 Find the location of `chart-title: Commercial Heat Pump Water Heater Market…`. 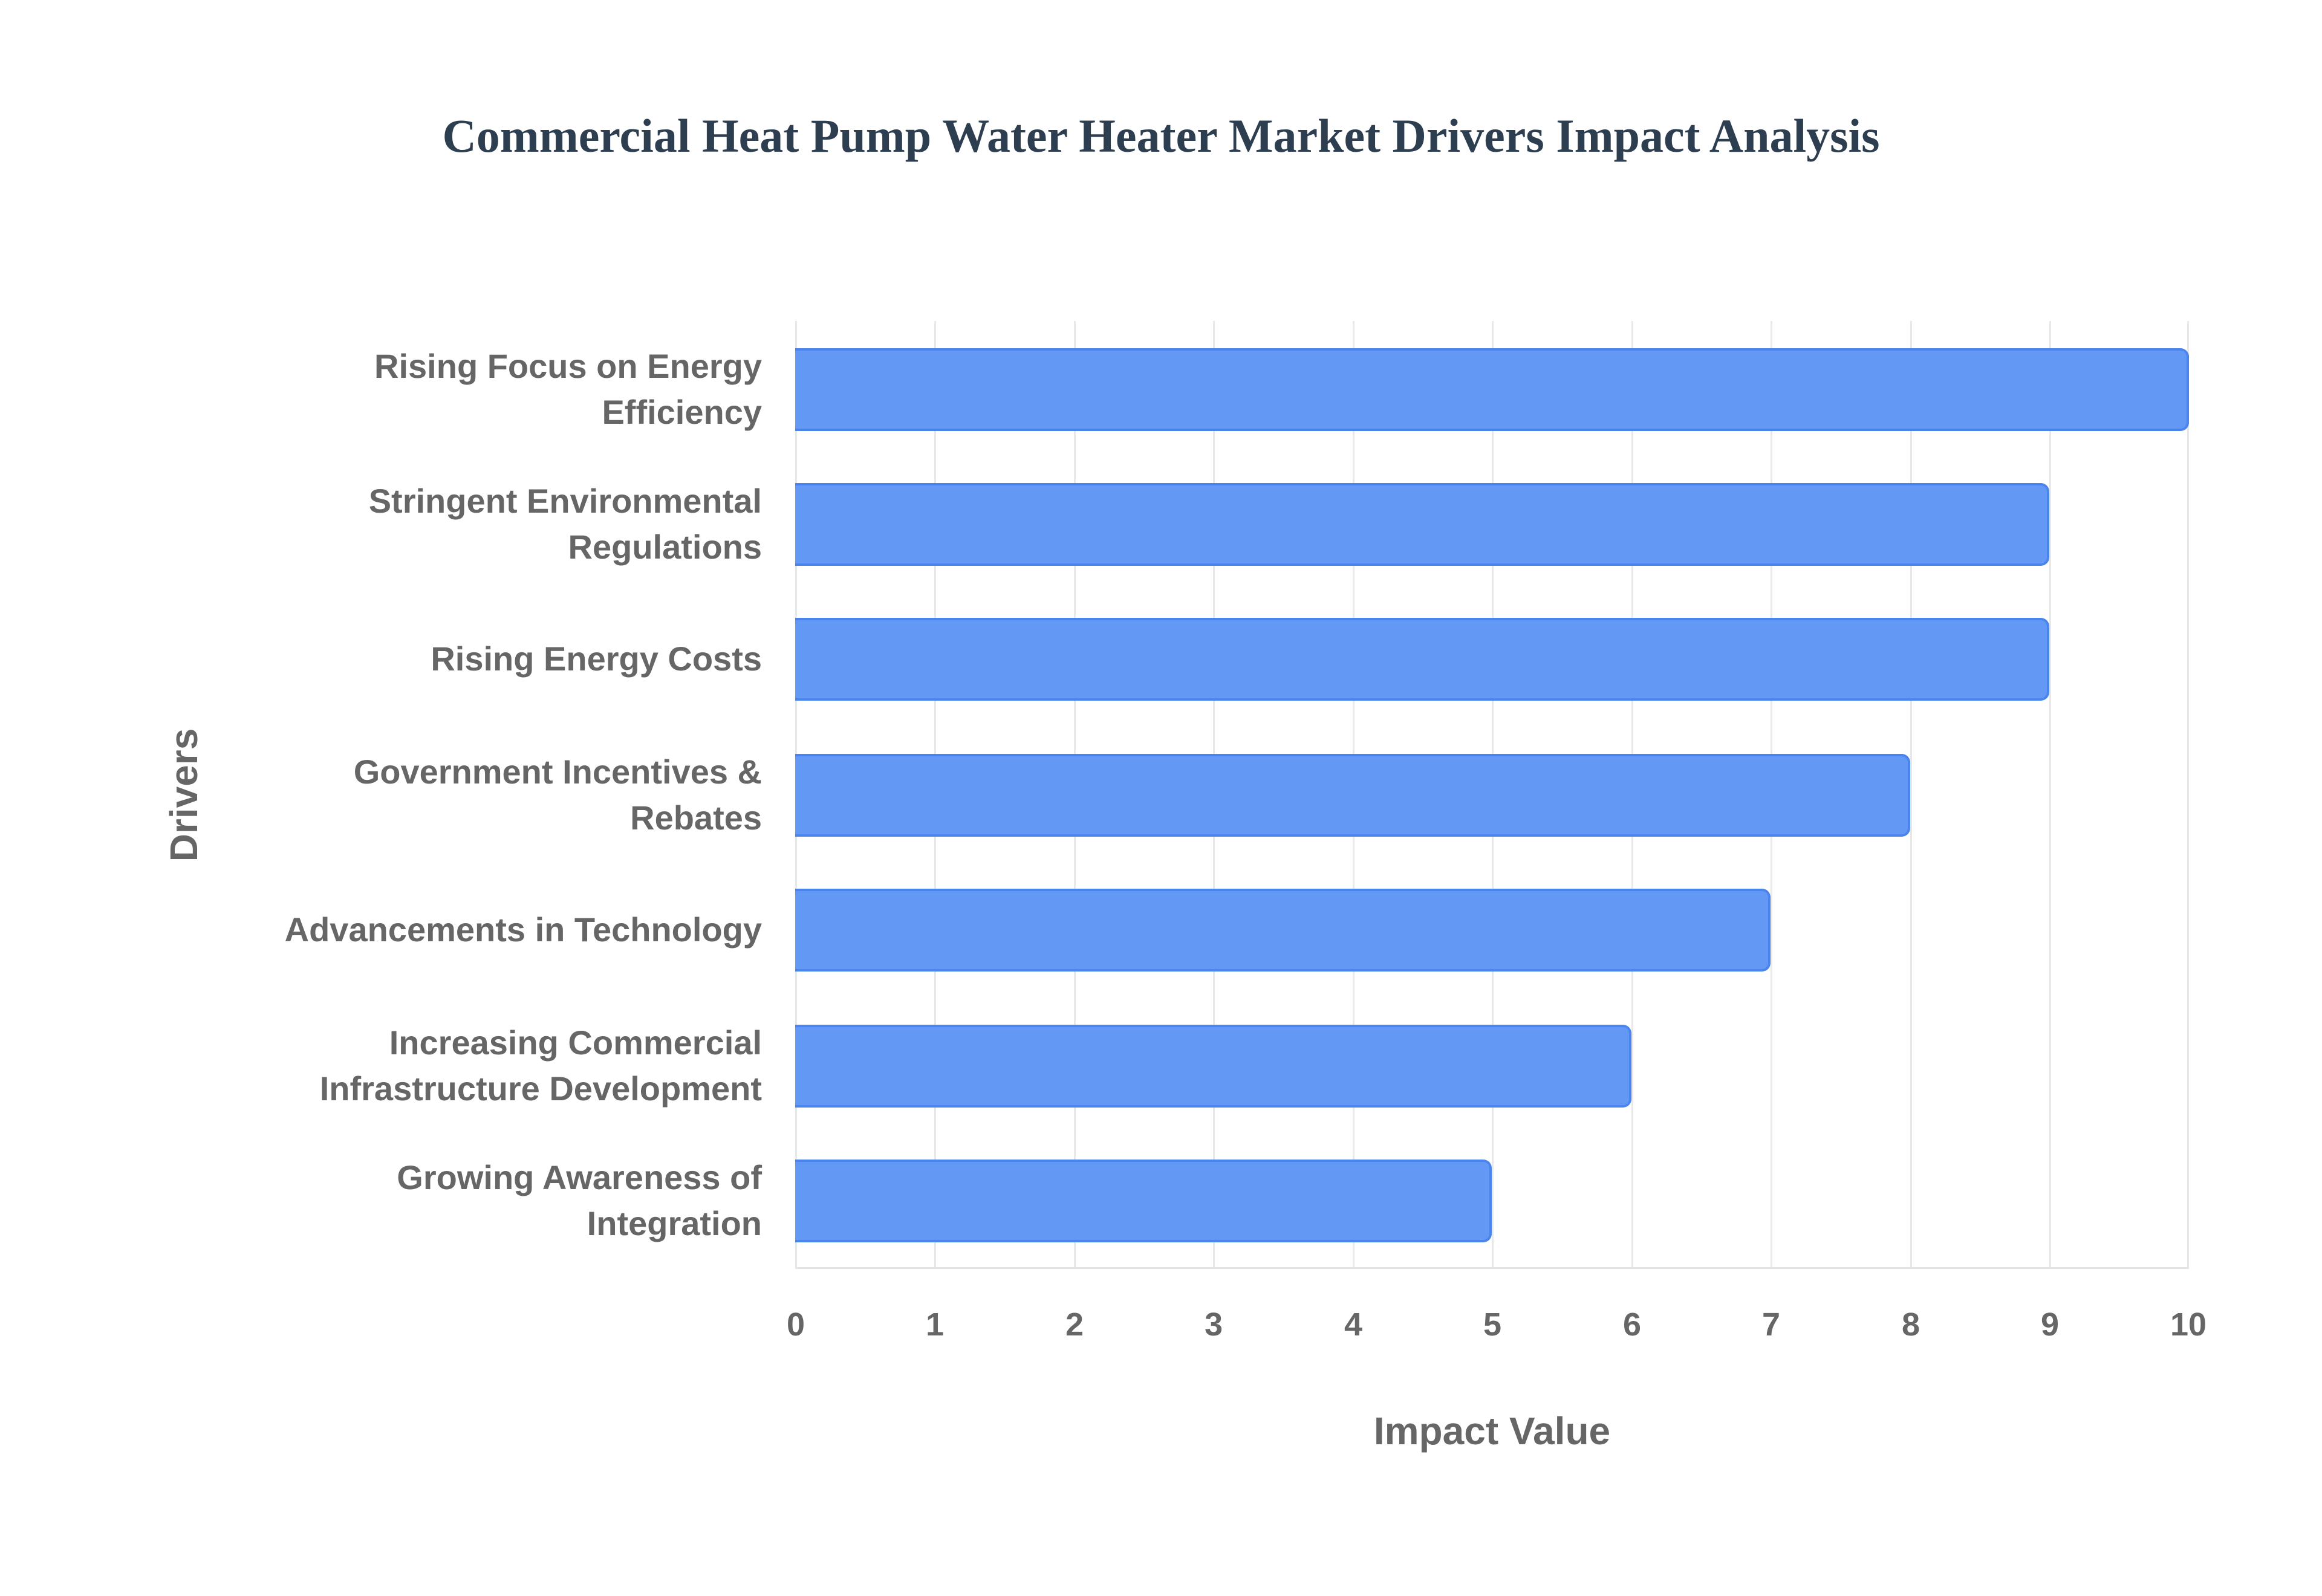

chart-title: Commercial Heat Pump Water Heater Market… is located at coordinates (1161, 135).